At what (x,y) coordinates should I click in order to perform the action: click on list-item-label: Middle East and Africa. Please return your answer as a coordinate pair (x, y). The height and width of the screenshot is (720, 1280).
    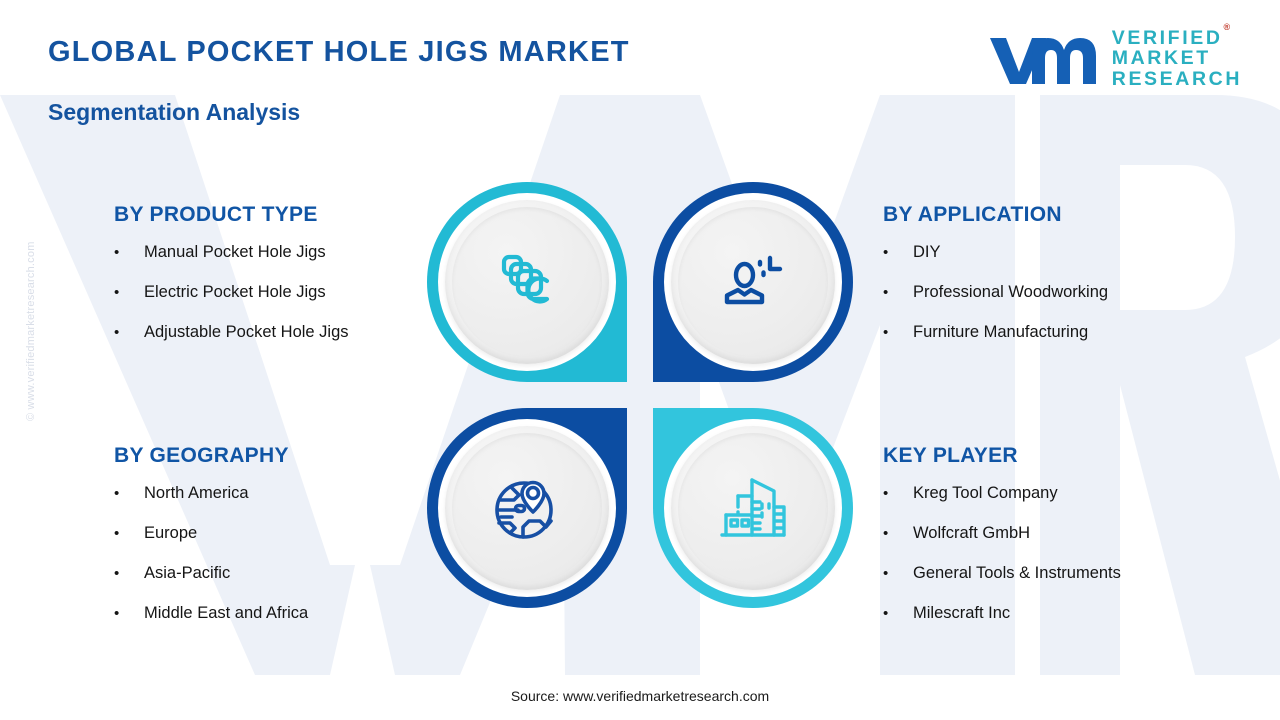
    Looking at the image, I should click on (226, 613).